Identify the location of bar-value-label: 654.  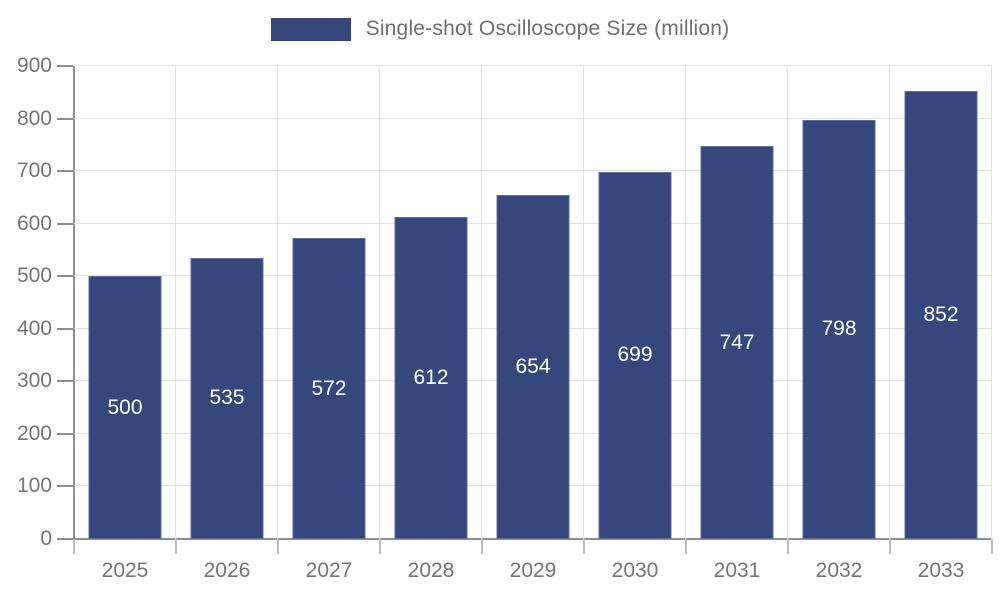
(533, 367).